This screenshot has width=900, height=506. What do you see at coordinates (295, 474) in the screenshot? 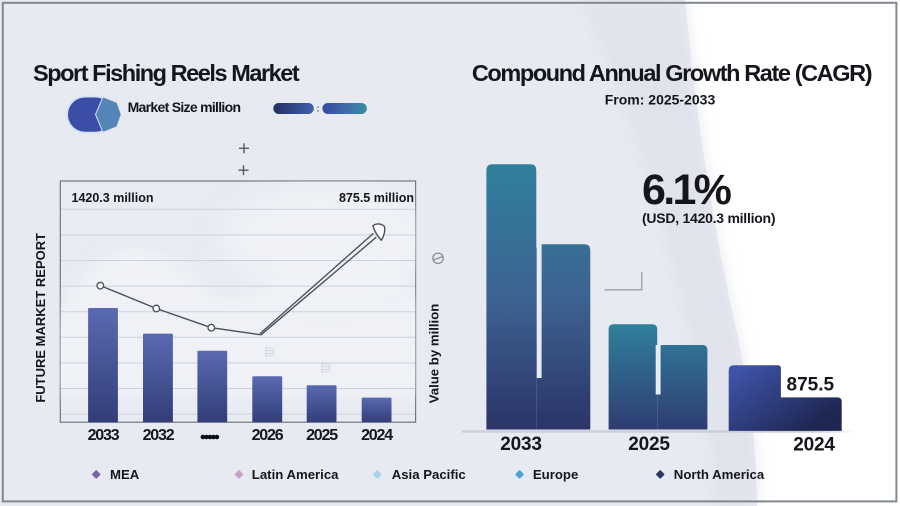
I see `svg-text: Latin America` at bounding box center [295, 474].